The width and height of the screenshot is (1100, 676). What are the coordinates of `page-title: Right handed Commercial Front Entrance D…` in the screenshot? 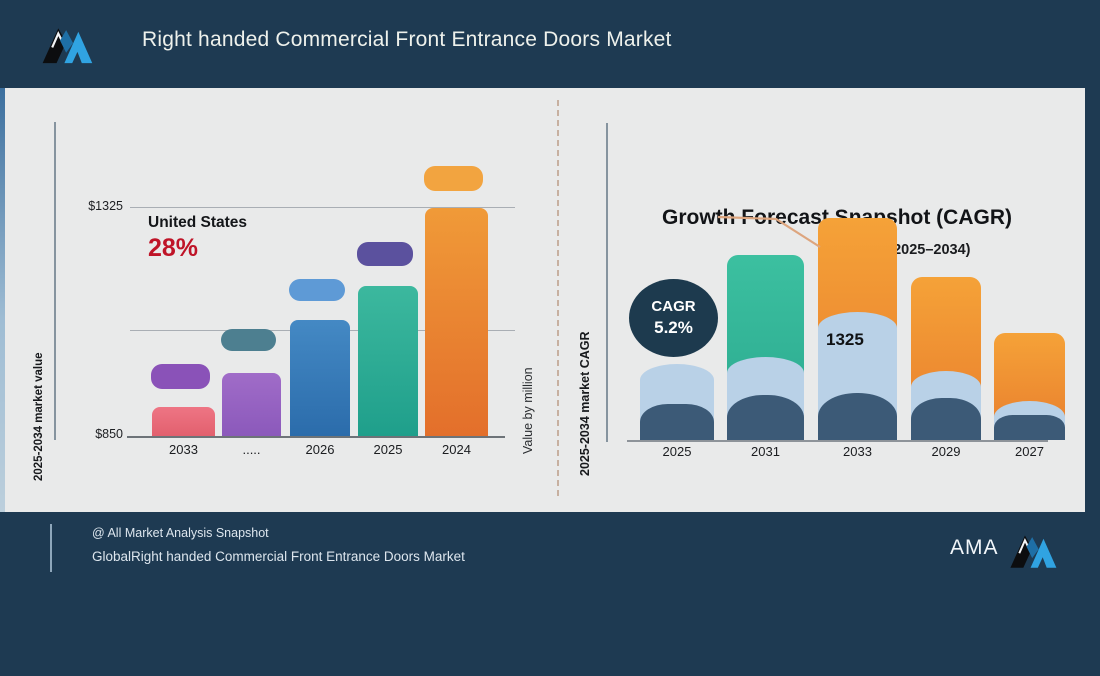 It's located at (407, 39).